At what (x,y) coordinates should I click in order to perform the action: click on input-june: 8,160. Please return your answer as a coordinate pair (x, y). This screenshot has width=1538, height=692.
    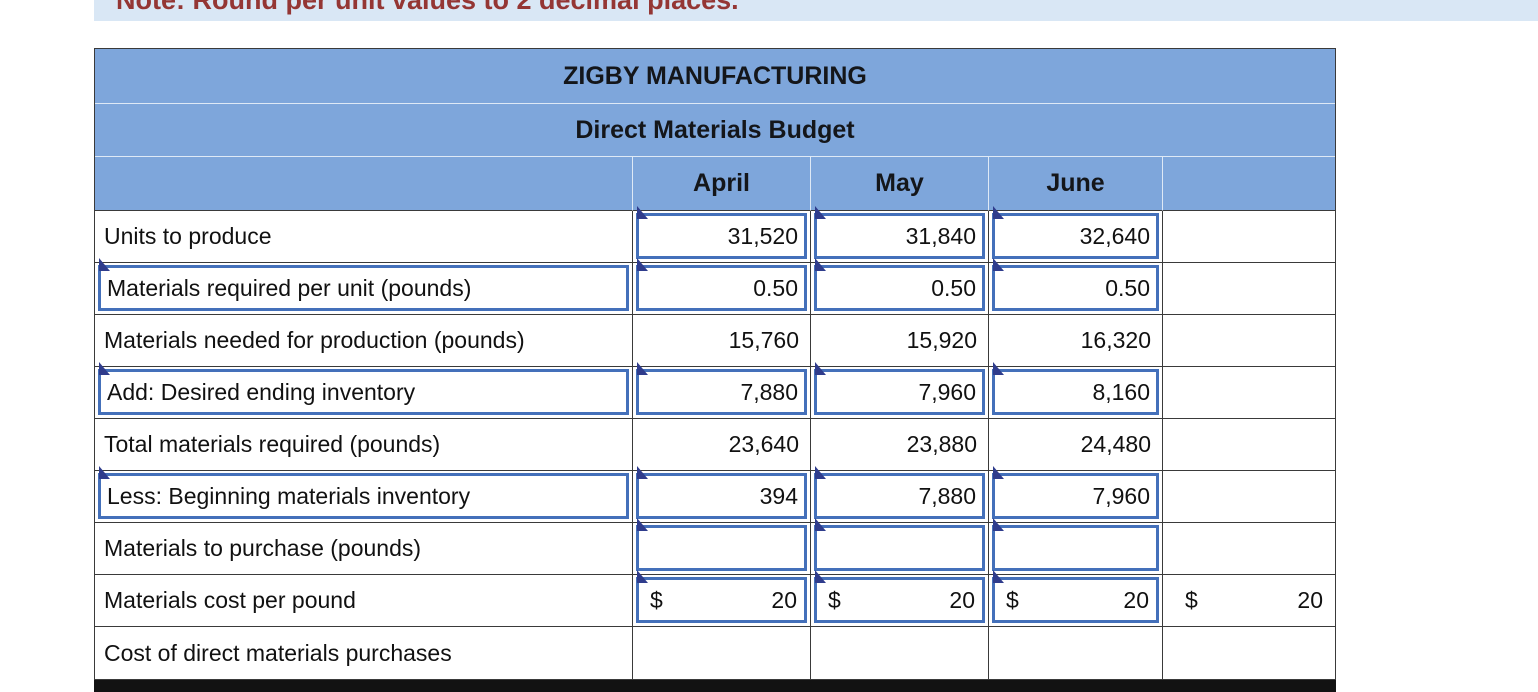
    Looking at the image, I should click on (1075, 388).